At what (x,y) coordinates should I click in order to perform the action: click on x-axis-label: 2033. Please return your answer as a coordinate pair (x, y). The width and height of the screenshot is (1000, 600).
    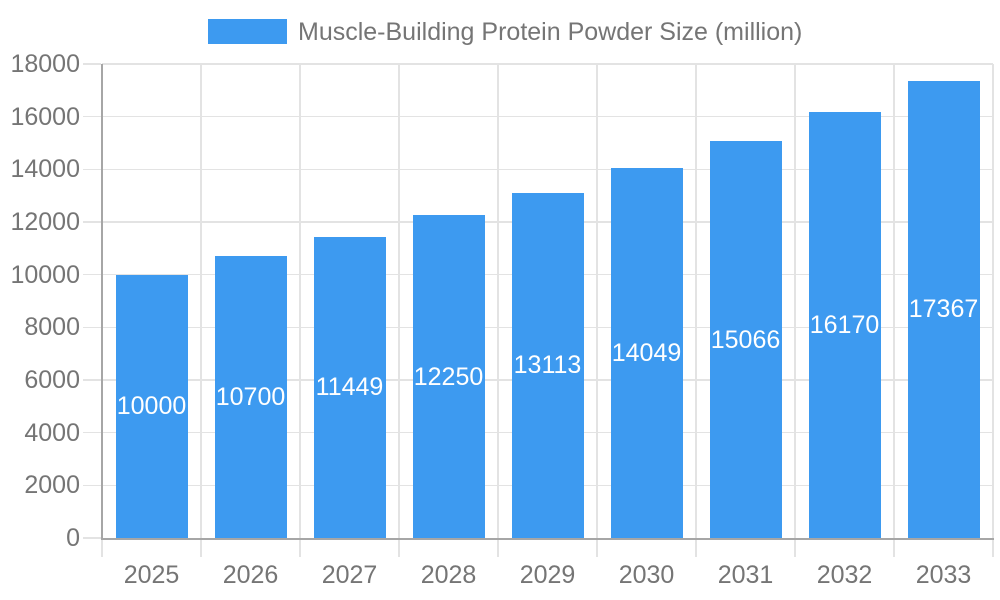
    Looking at the image, I should click on (943, 575).